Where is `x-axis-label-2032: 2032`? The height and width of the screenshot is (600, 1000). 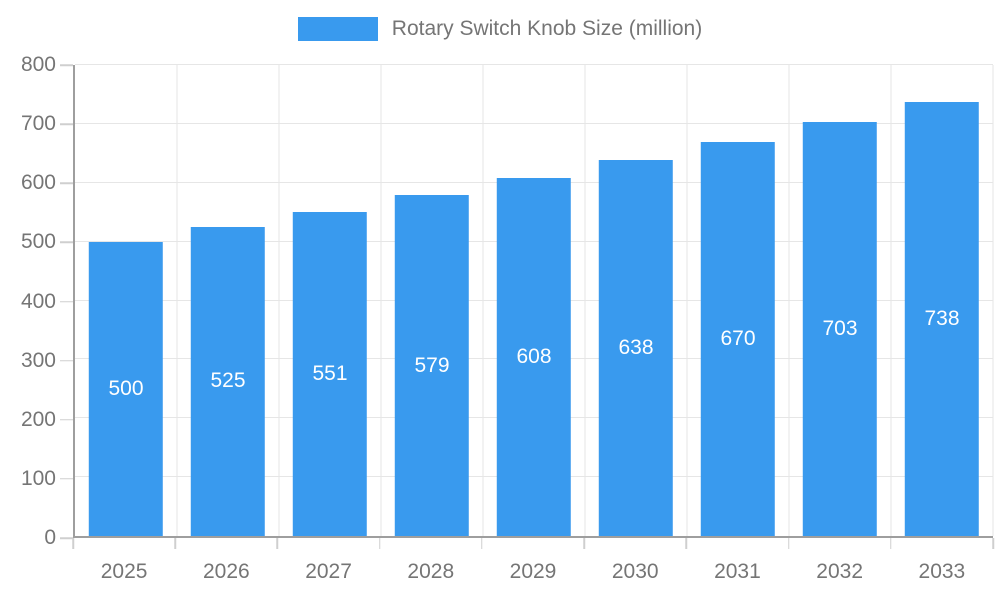 x-axis-label-2032: 2032 is located at coordinates (840, 571).